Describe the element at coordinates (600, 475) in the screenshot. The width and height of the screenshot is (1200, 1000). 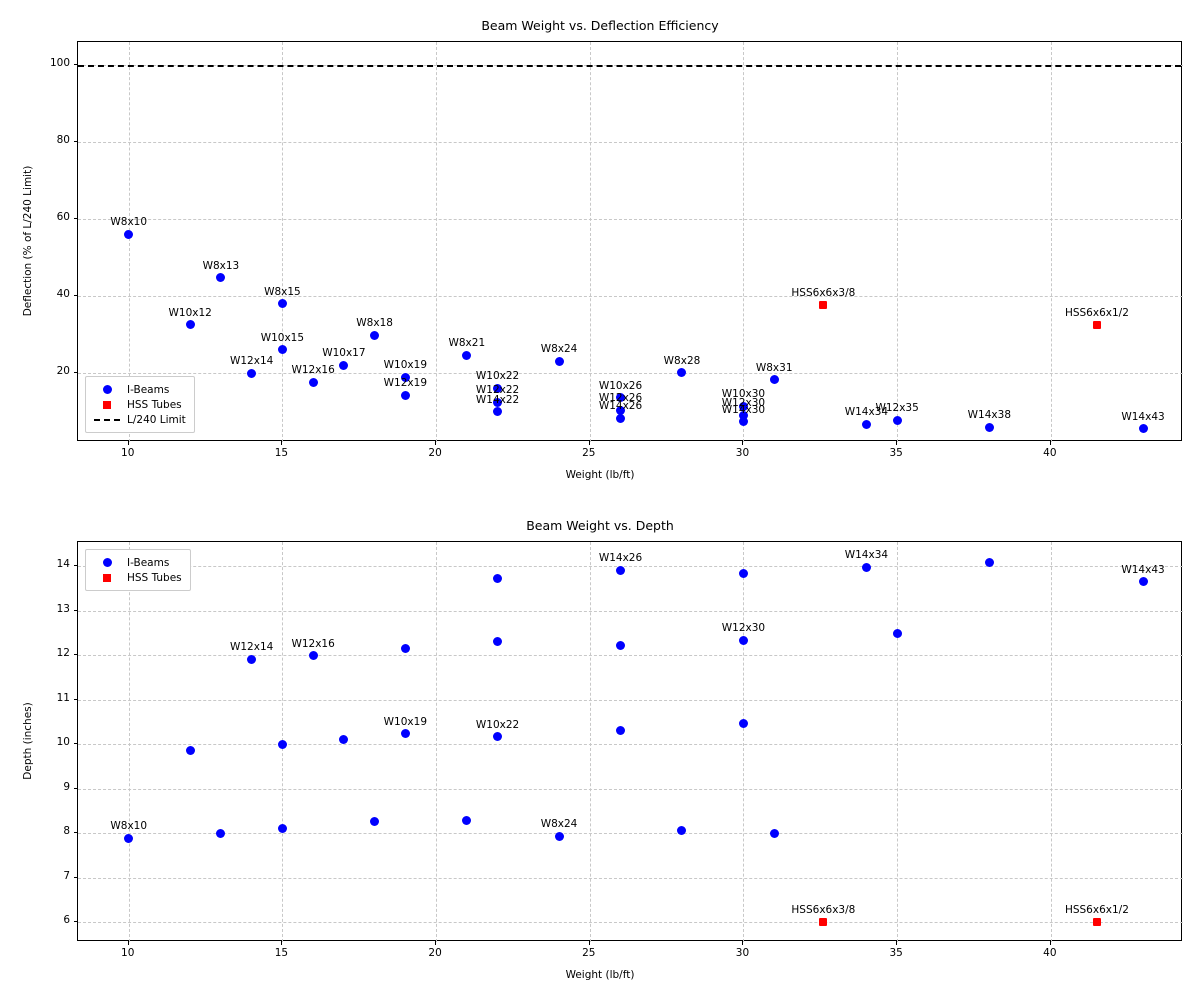
I see `x-axis-label: Weight (lb/ft)` at that location.